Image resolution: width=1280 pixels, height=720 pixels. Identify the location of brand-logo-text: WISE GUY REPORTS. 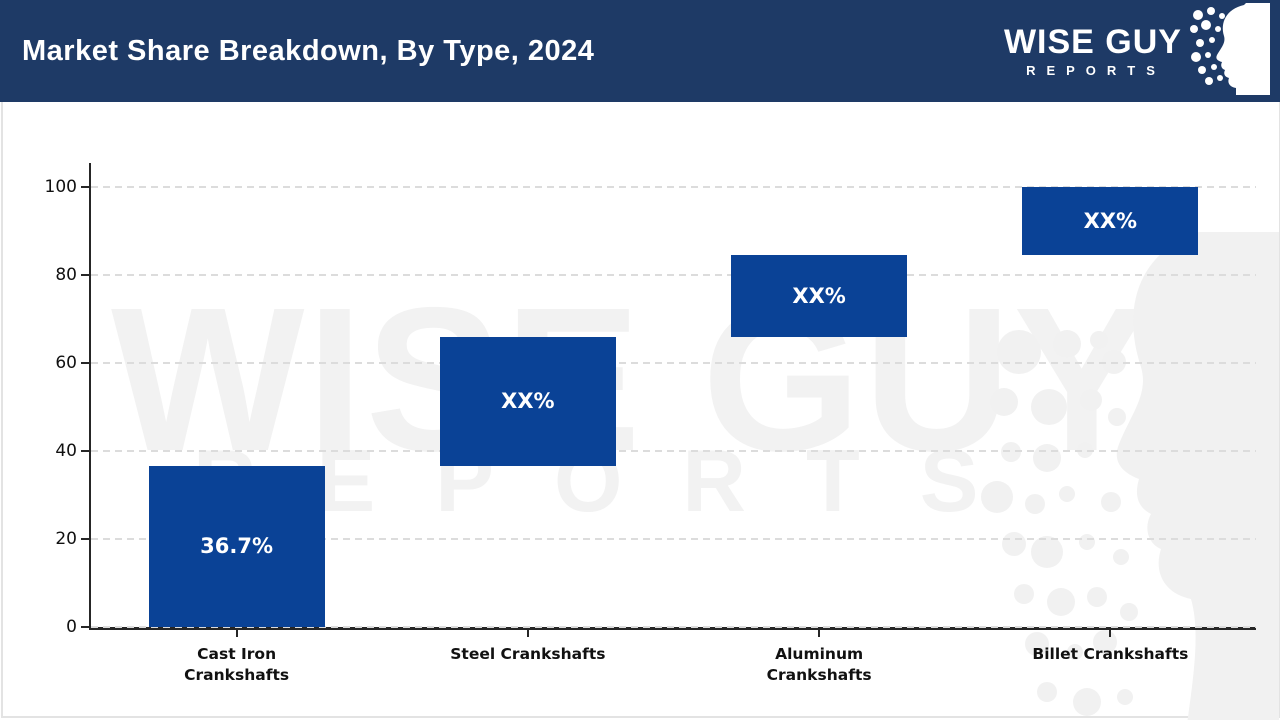
(1093, 51).